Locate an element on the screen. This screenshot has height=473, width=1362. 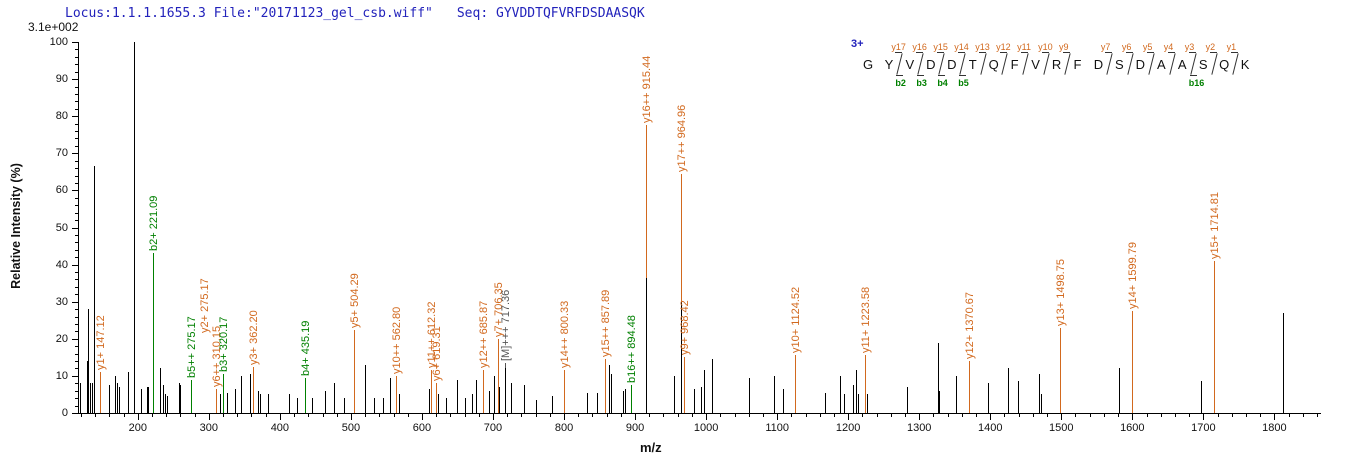
y-ion-label: y17 is located at coordinates (898, 47).